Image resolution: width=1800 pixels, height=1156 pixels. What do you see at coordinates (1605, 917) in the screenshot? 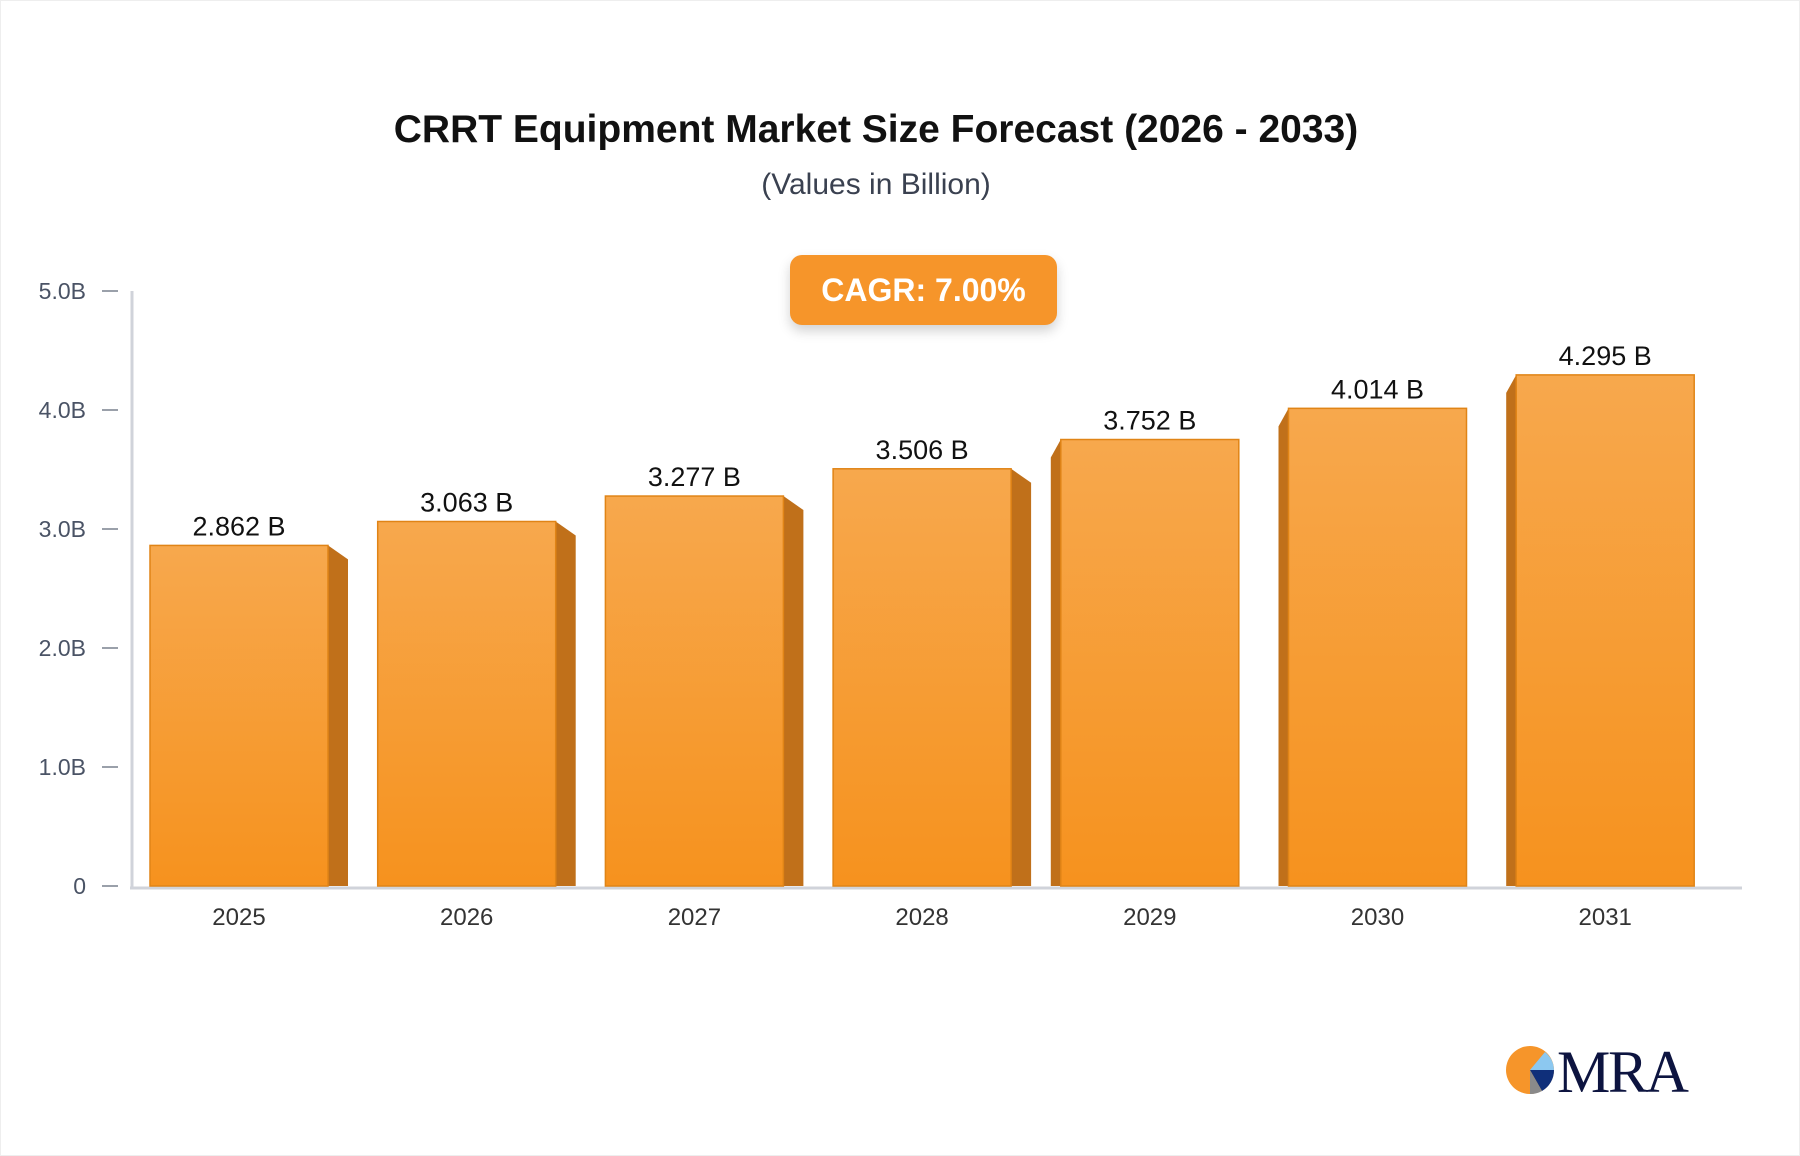
I see `x-tick-label: 2031` at bounding box center [1605, 917].